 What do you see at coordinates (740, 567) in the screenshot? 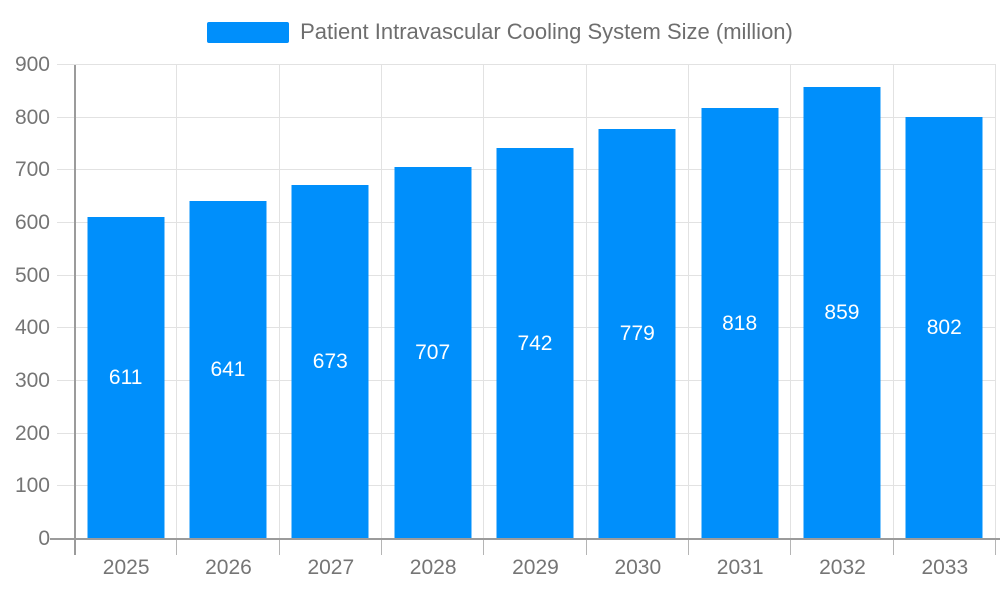
I see `x-axis-label: 2031` at bounding box center [740, 567].